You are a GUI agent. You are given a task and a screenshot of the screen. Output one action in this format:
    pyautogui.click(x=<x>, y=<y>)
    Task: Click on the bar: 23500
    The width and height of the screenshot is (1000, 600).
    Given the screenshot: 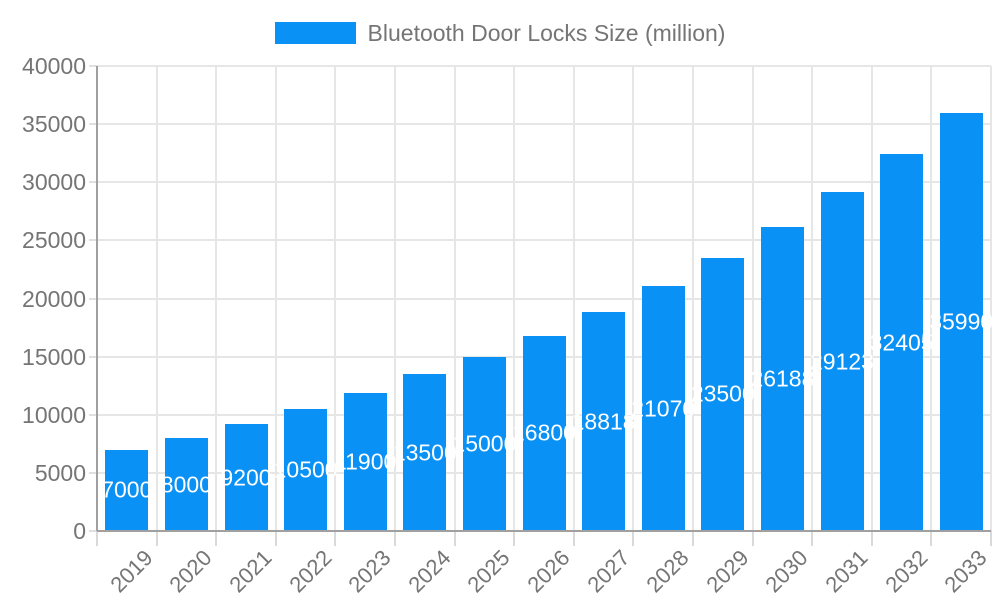 What is the action you would take?
    pyautogui.click(x=723, y=394)
    